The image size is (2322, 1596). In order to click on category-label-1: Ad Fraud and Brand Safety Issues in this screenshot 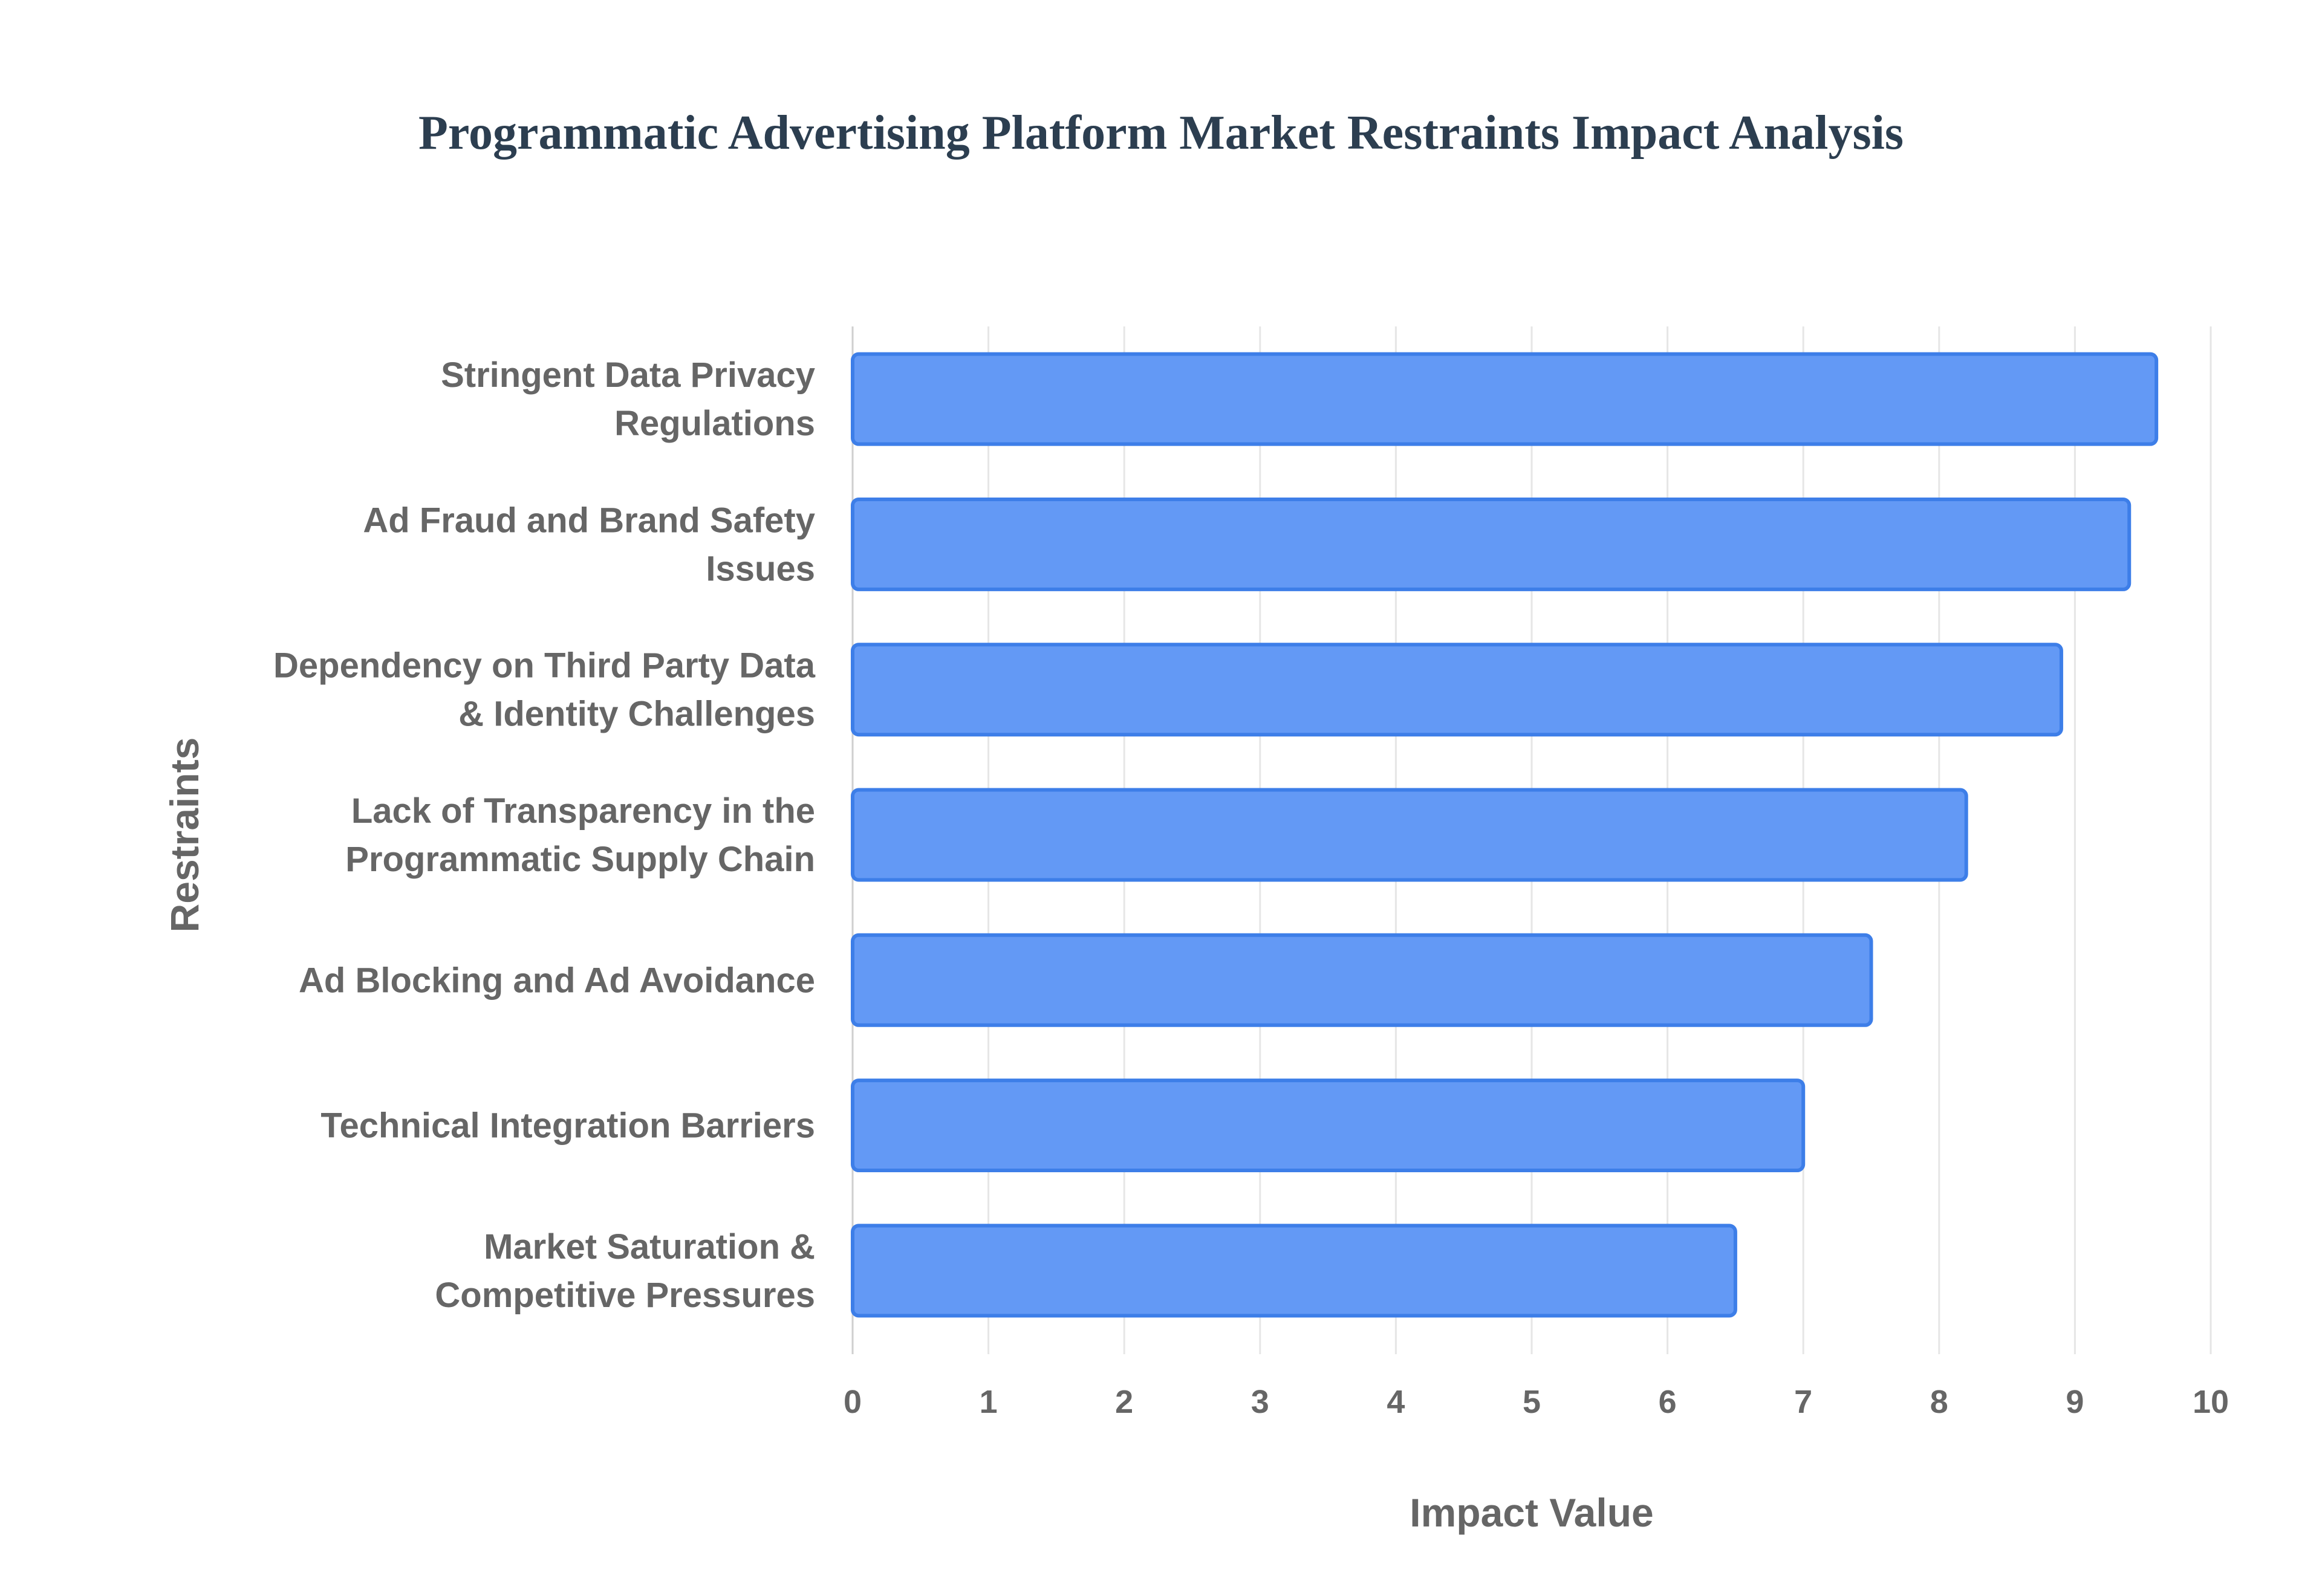, I will do `click(589, 544)`.